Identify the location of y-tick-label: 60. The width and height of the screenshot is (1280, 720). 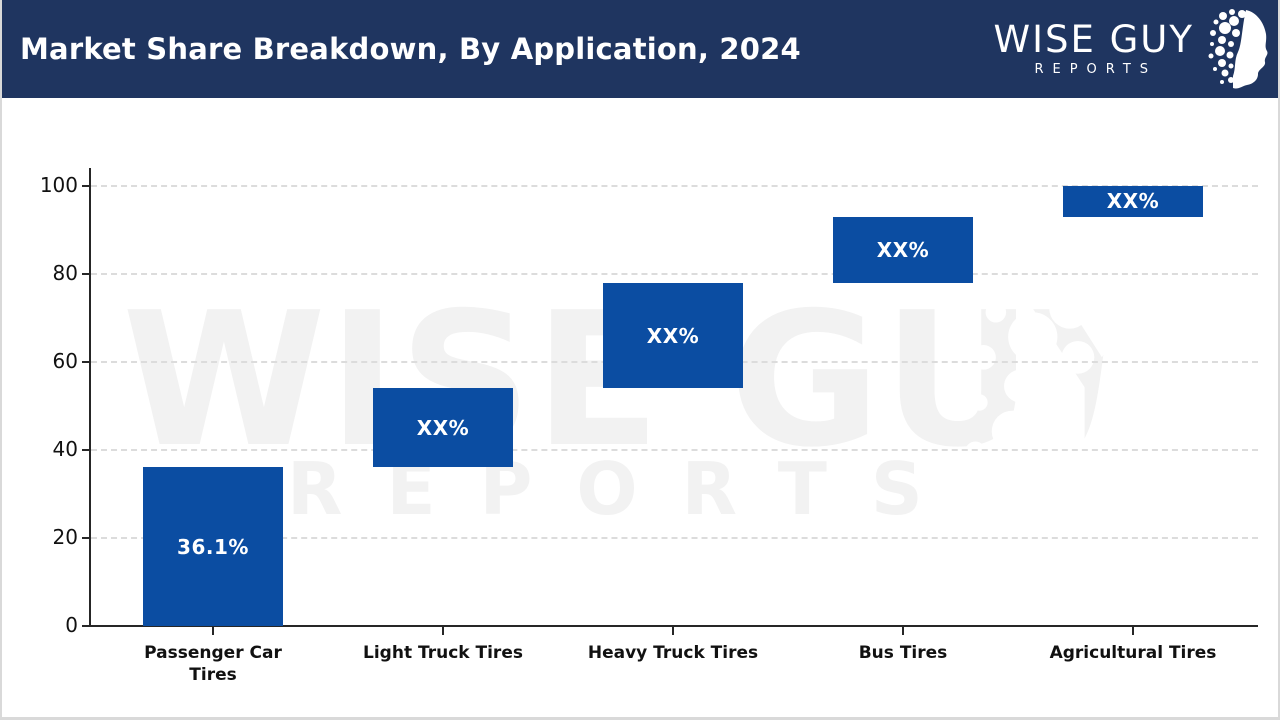
(65, 361).